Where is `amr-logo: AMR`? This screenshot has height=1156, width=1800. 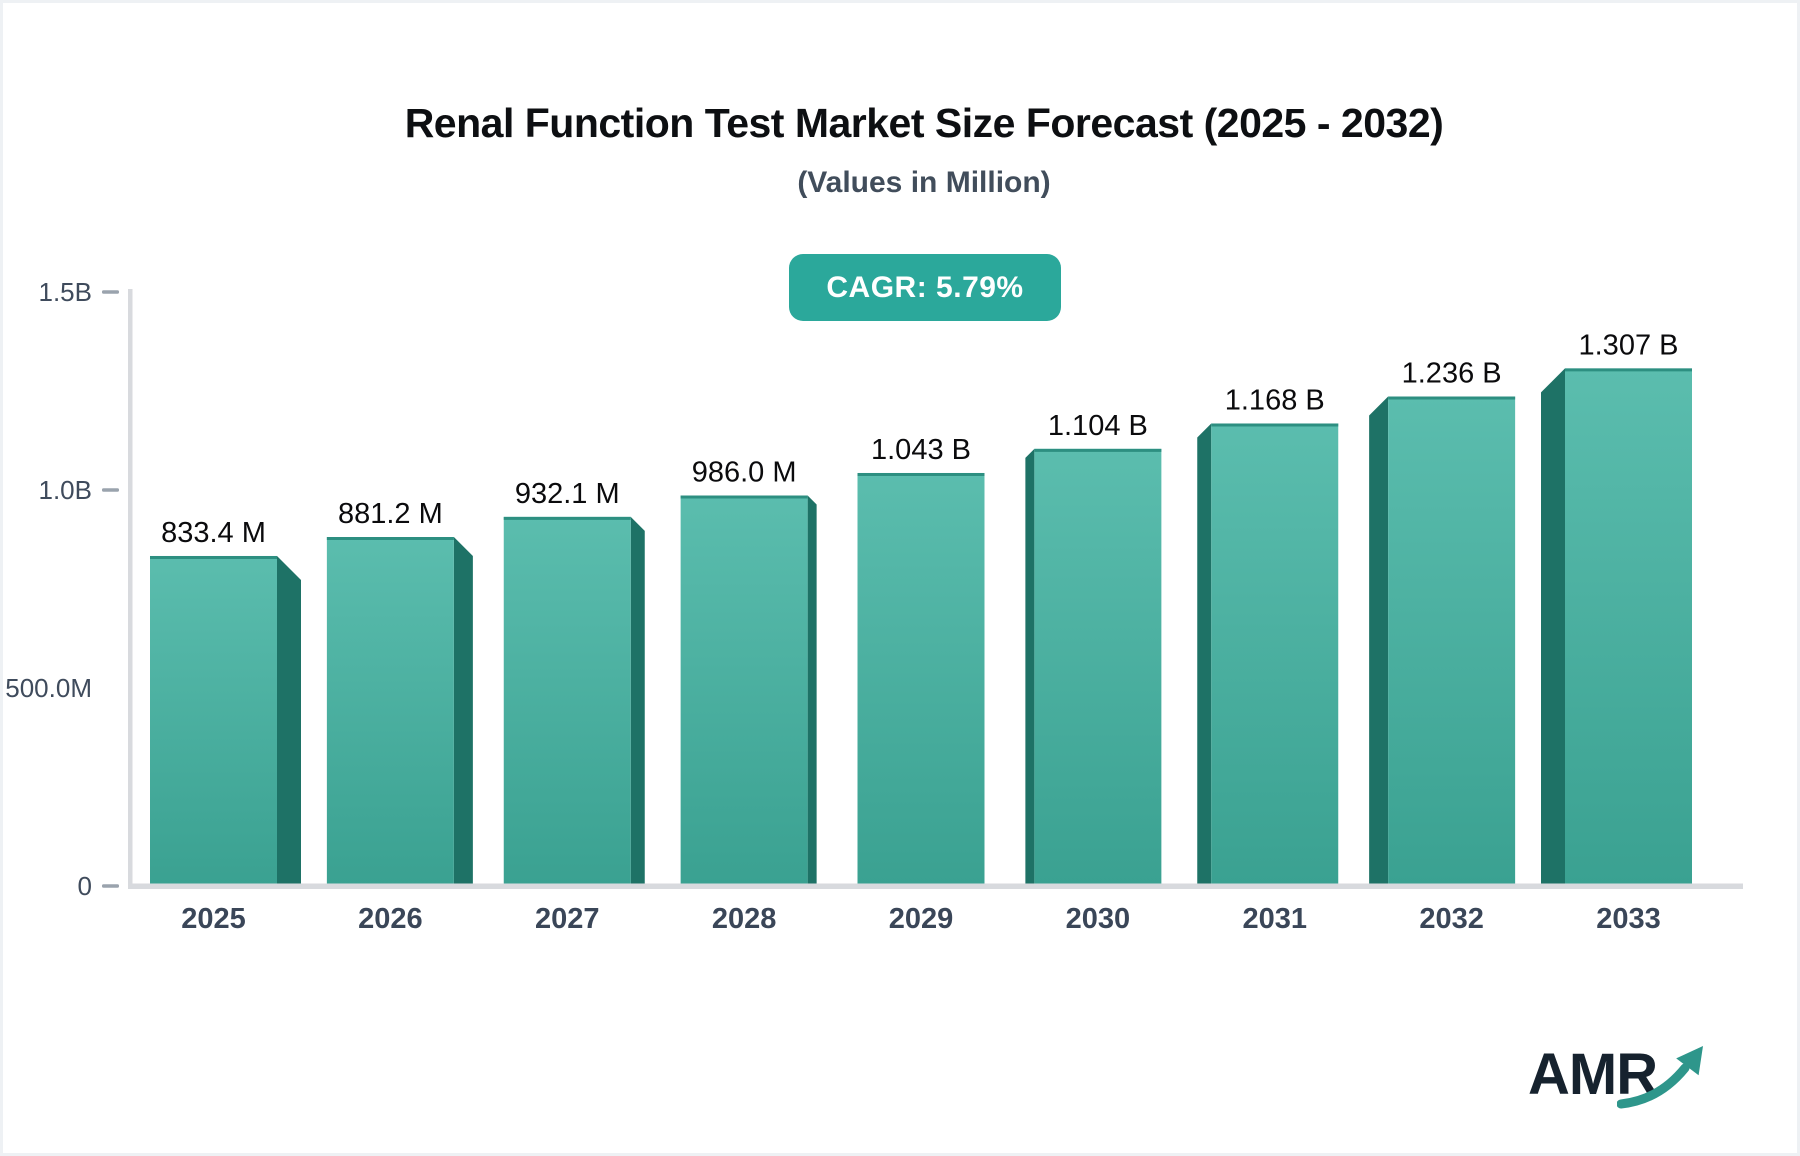 amr-logo: AMR is located at coordinates (1627, 1074).